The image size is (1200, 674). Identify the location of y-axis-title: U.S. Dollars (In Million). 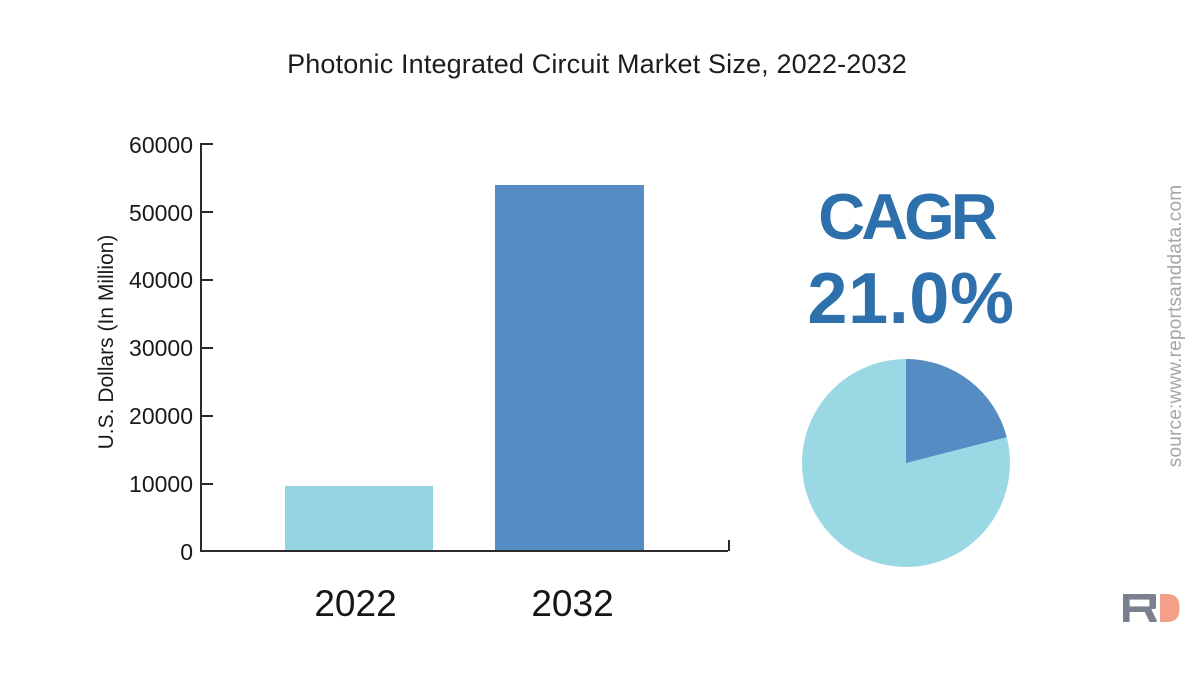
(106, 342).